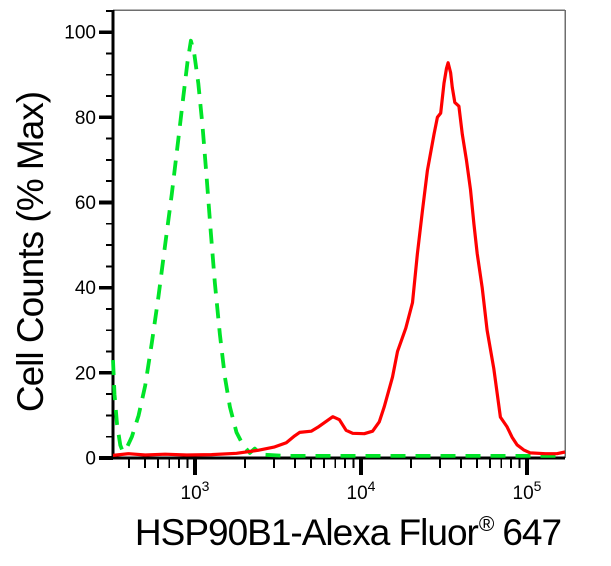 Image resolution: width=611 pixels, height=566 pixels. What do you see at coordinates (85, 118) in the screenshot?
I see `y-axis-tick-label: 80` at bounding box center [85, 118].